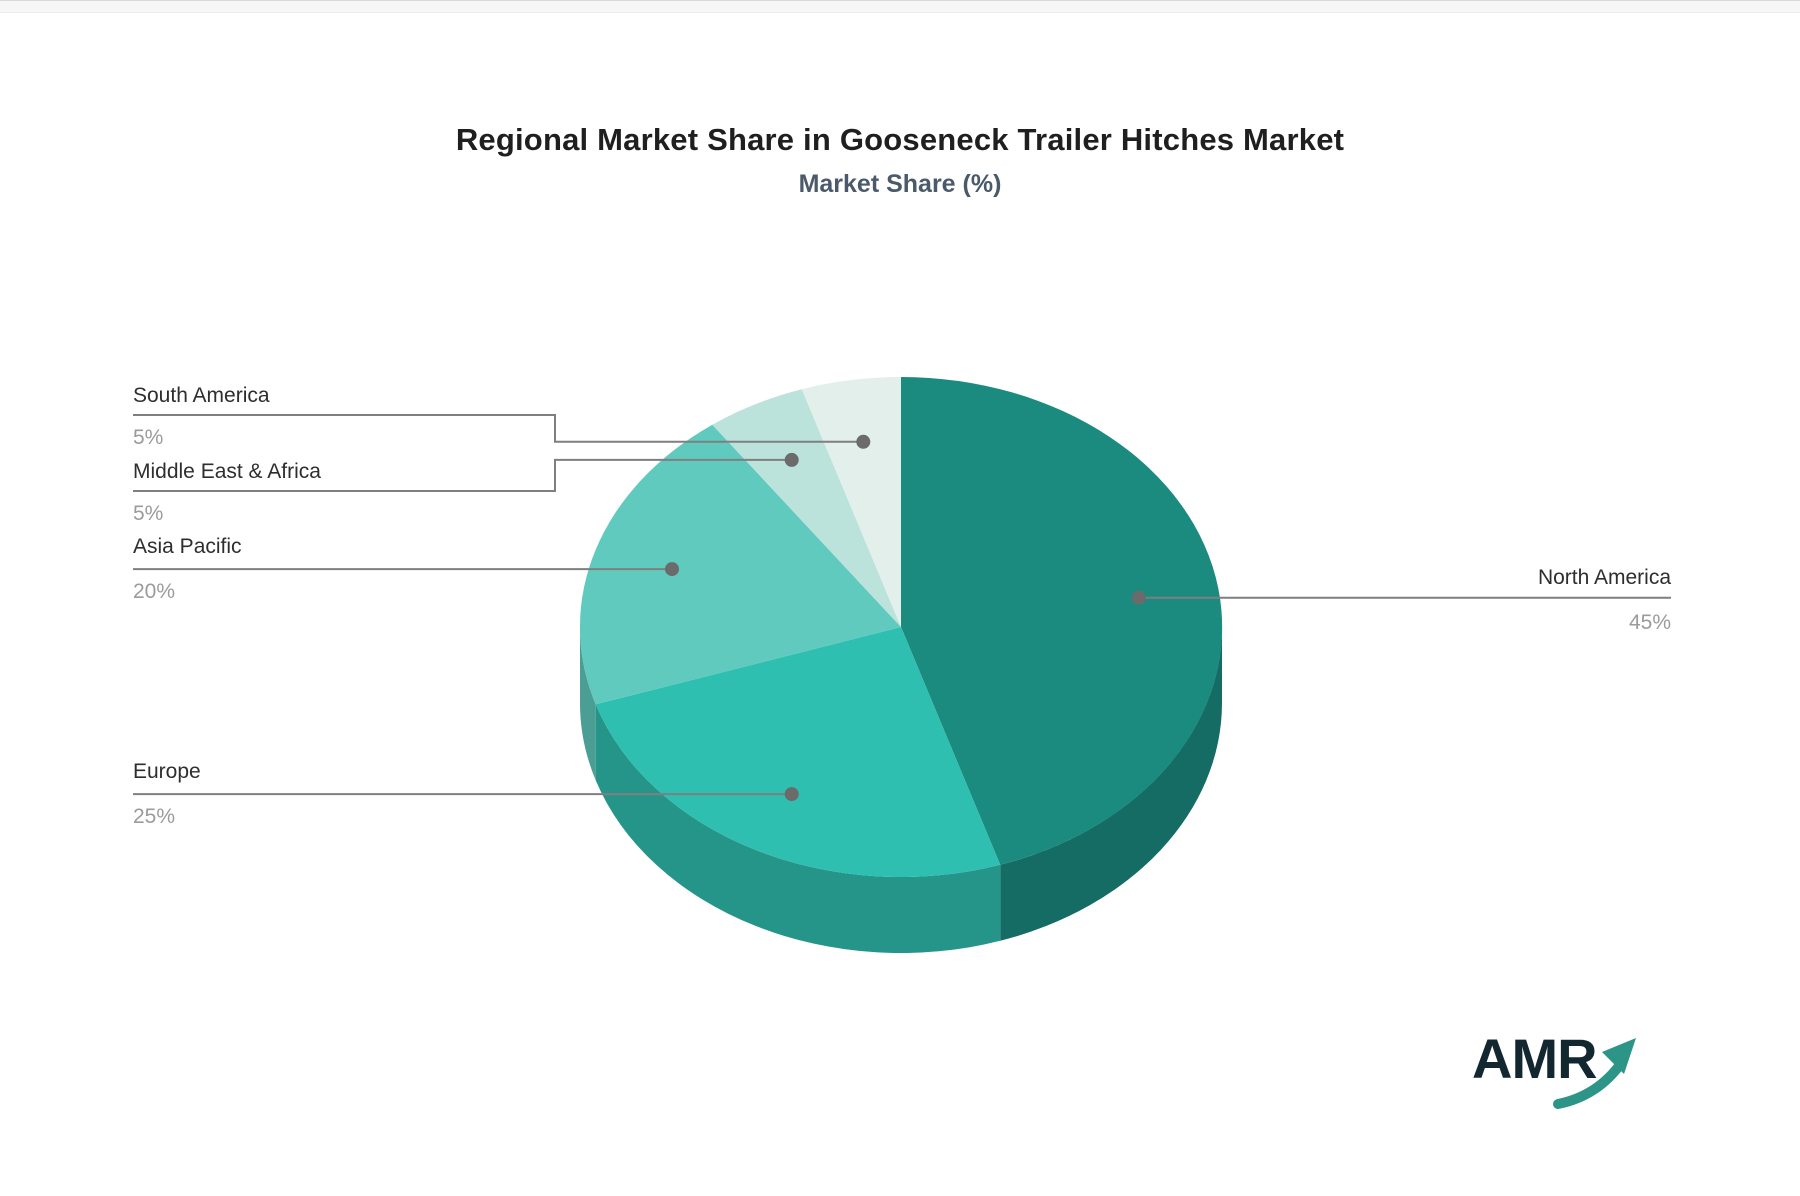 The height and width of the screenshot is (1196, 1800). Describe the element at coordinates (798, 829) in the screenshot. I see `pie-slice-side-europe` at that location.